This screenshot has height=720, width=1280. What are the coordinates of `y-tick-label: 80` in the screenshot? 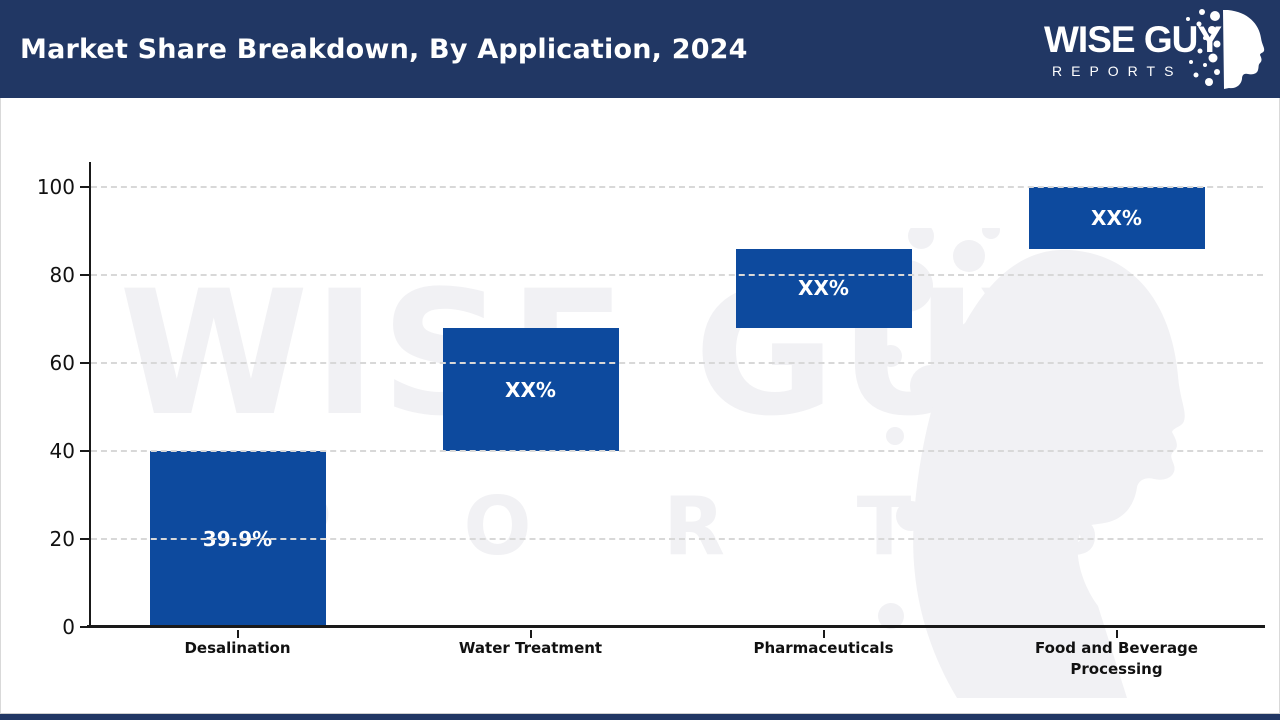 It's located at (62, 275).